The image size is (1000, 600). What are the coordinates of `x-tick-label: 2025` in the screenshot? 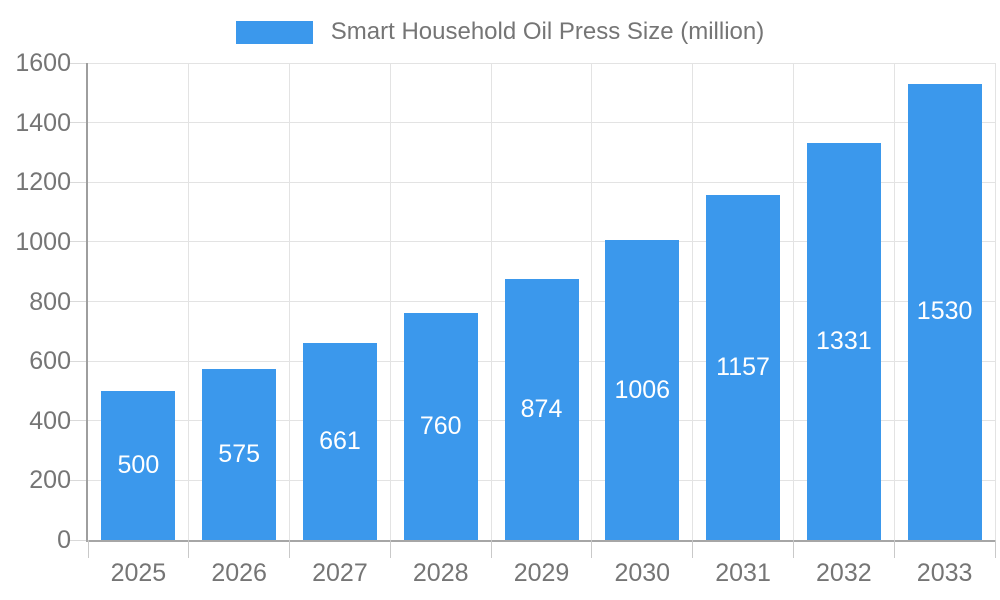 It's located at (138, 573).